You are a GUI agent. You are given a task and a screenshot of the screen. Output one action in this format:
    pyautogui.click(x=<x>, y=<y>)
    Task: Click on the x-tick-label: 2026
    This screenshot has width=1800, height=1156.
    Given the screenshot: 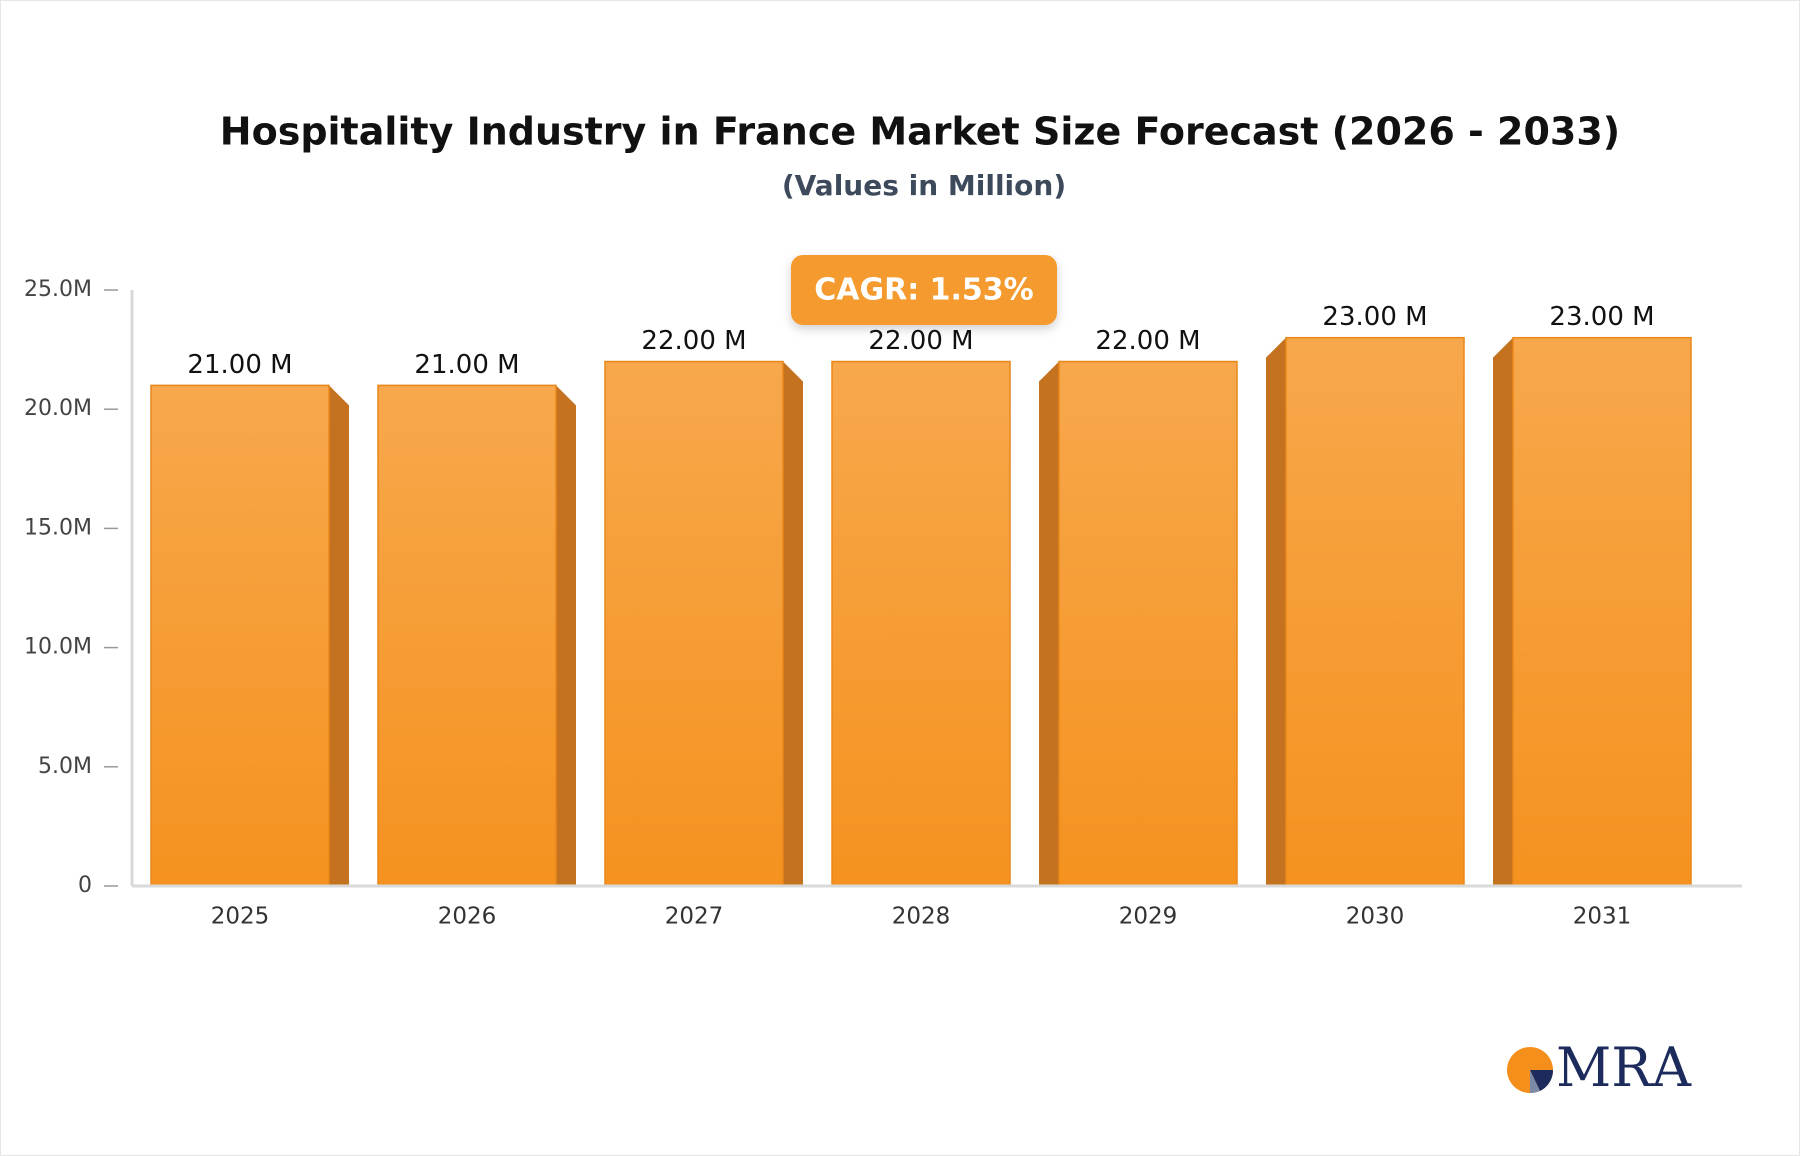 What is the action you would take?
    pyautogui.click(x=467, y=917)
    